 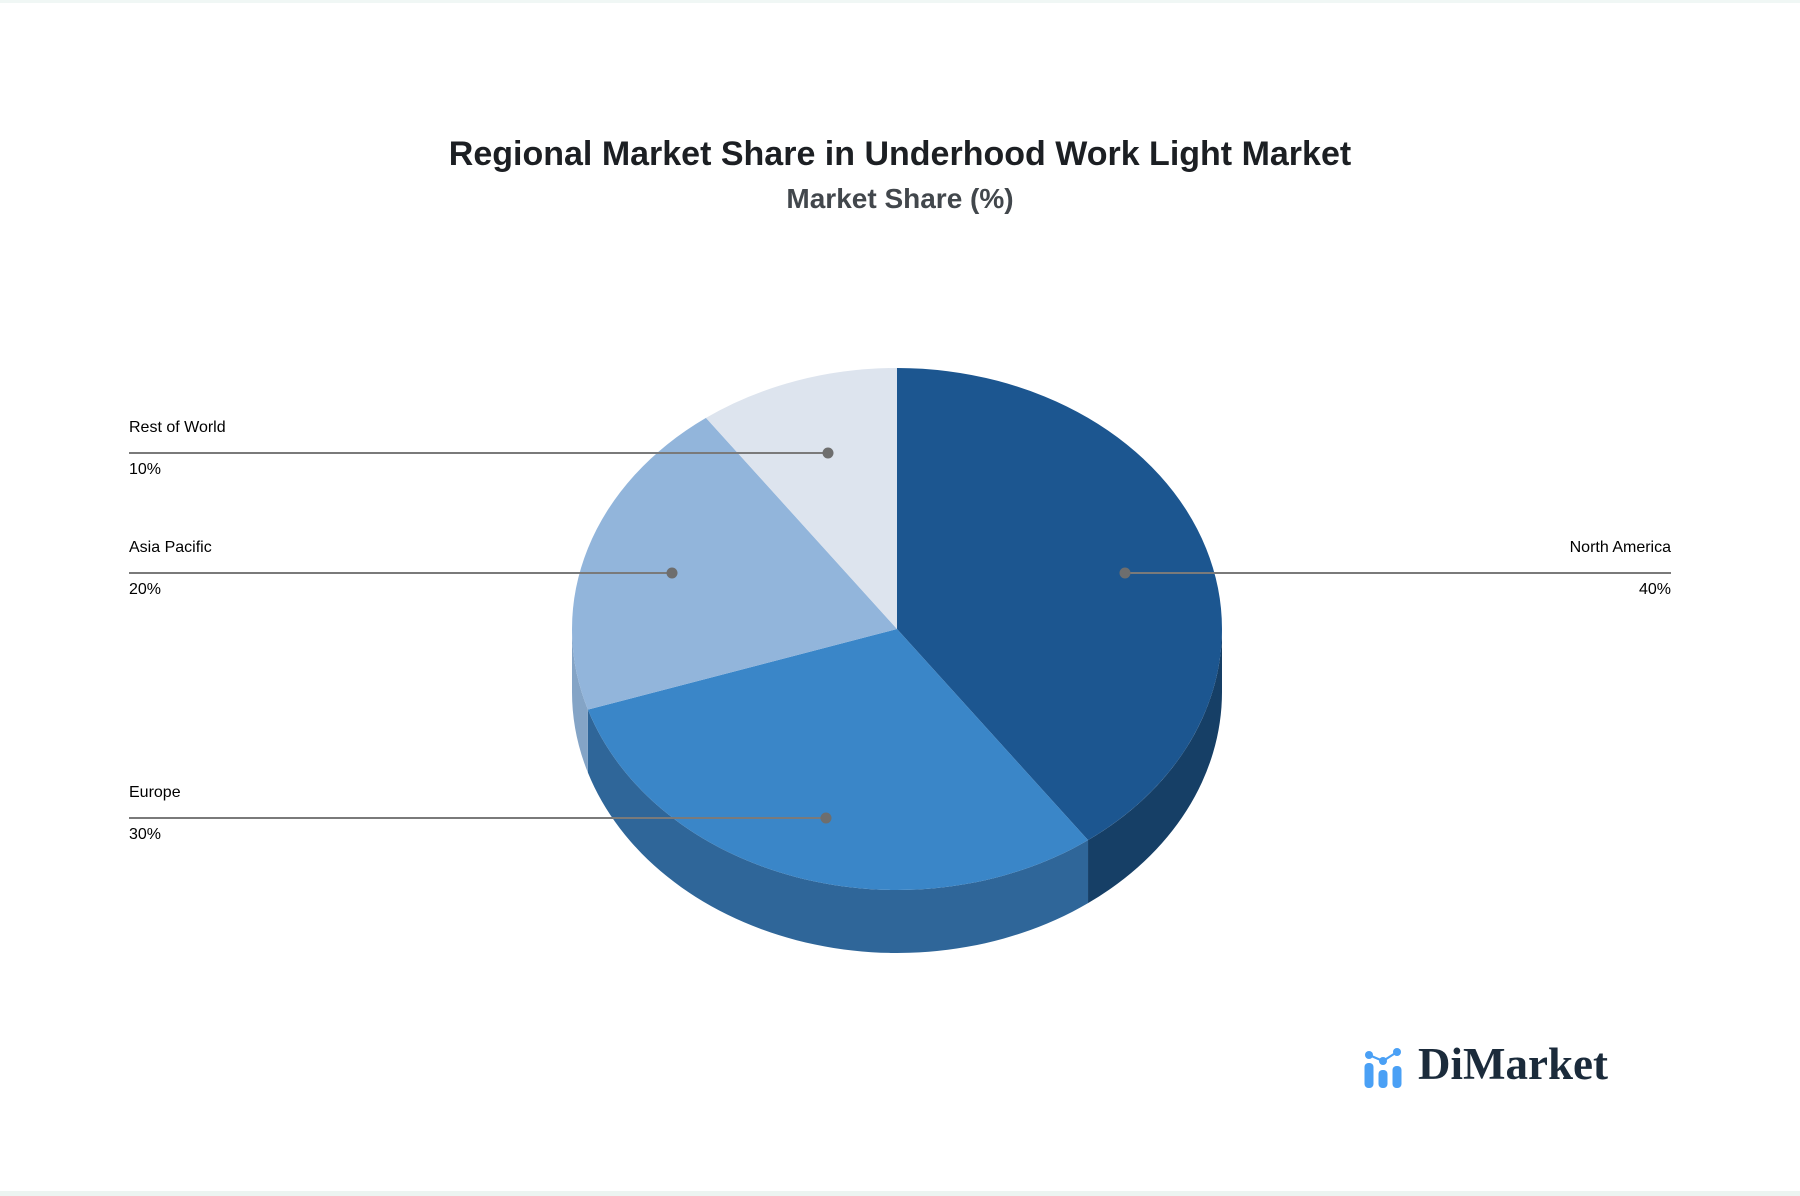 I want to click on pie-slice-north-america, so click(x=1059, y=604).